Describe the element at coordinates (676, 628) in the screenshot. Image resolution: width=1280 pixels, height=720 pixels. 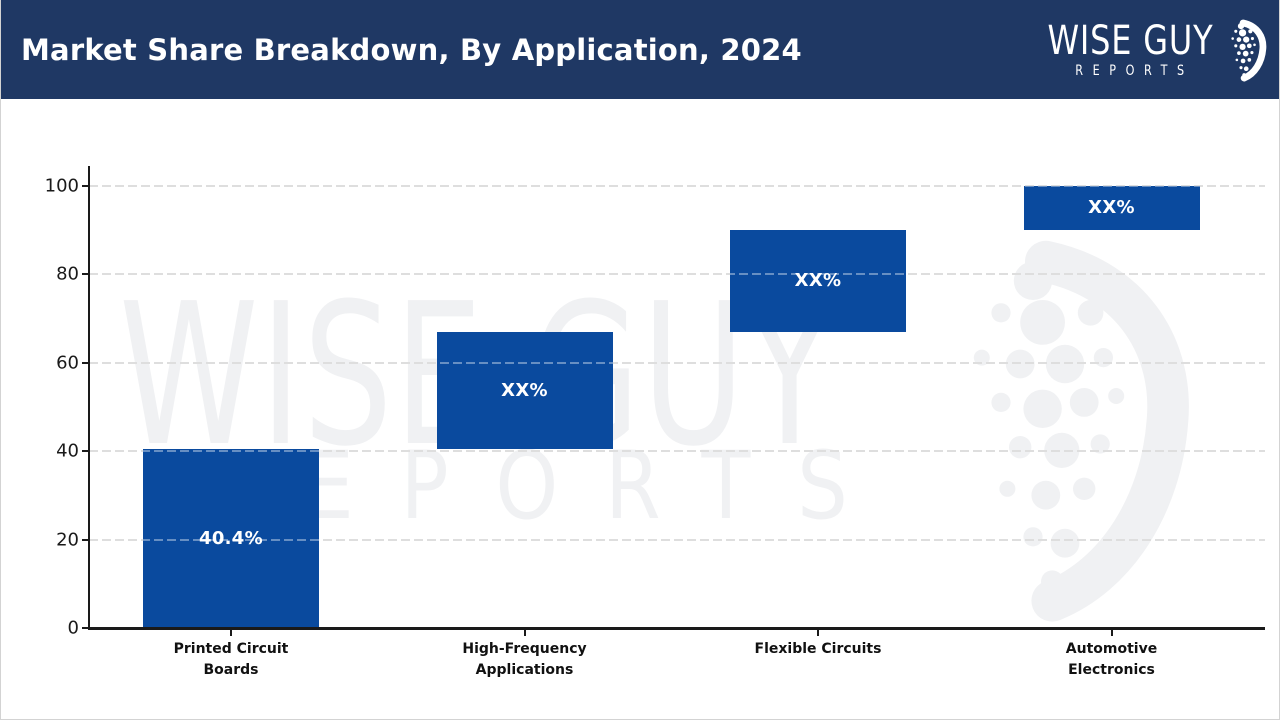
I see `x-axis-spine` at that location.